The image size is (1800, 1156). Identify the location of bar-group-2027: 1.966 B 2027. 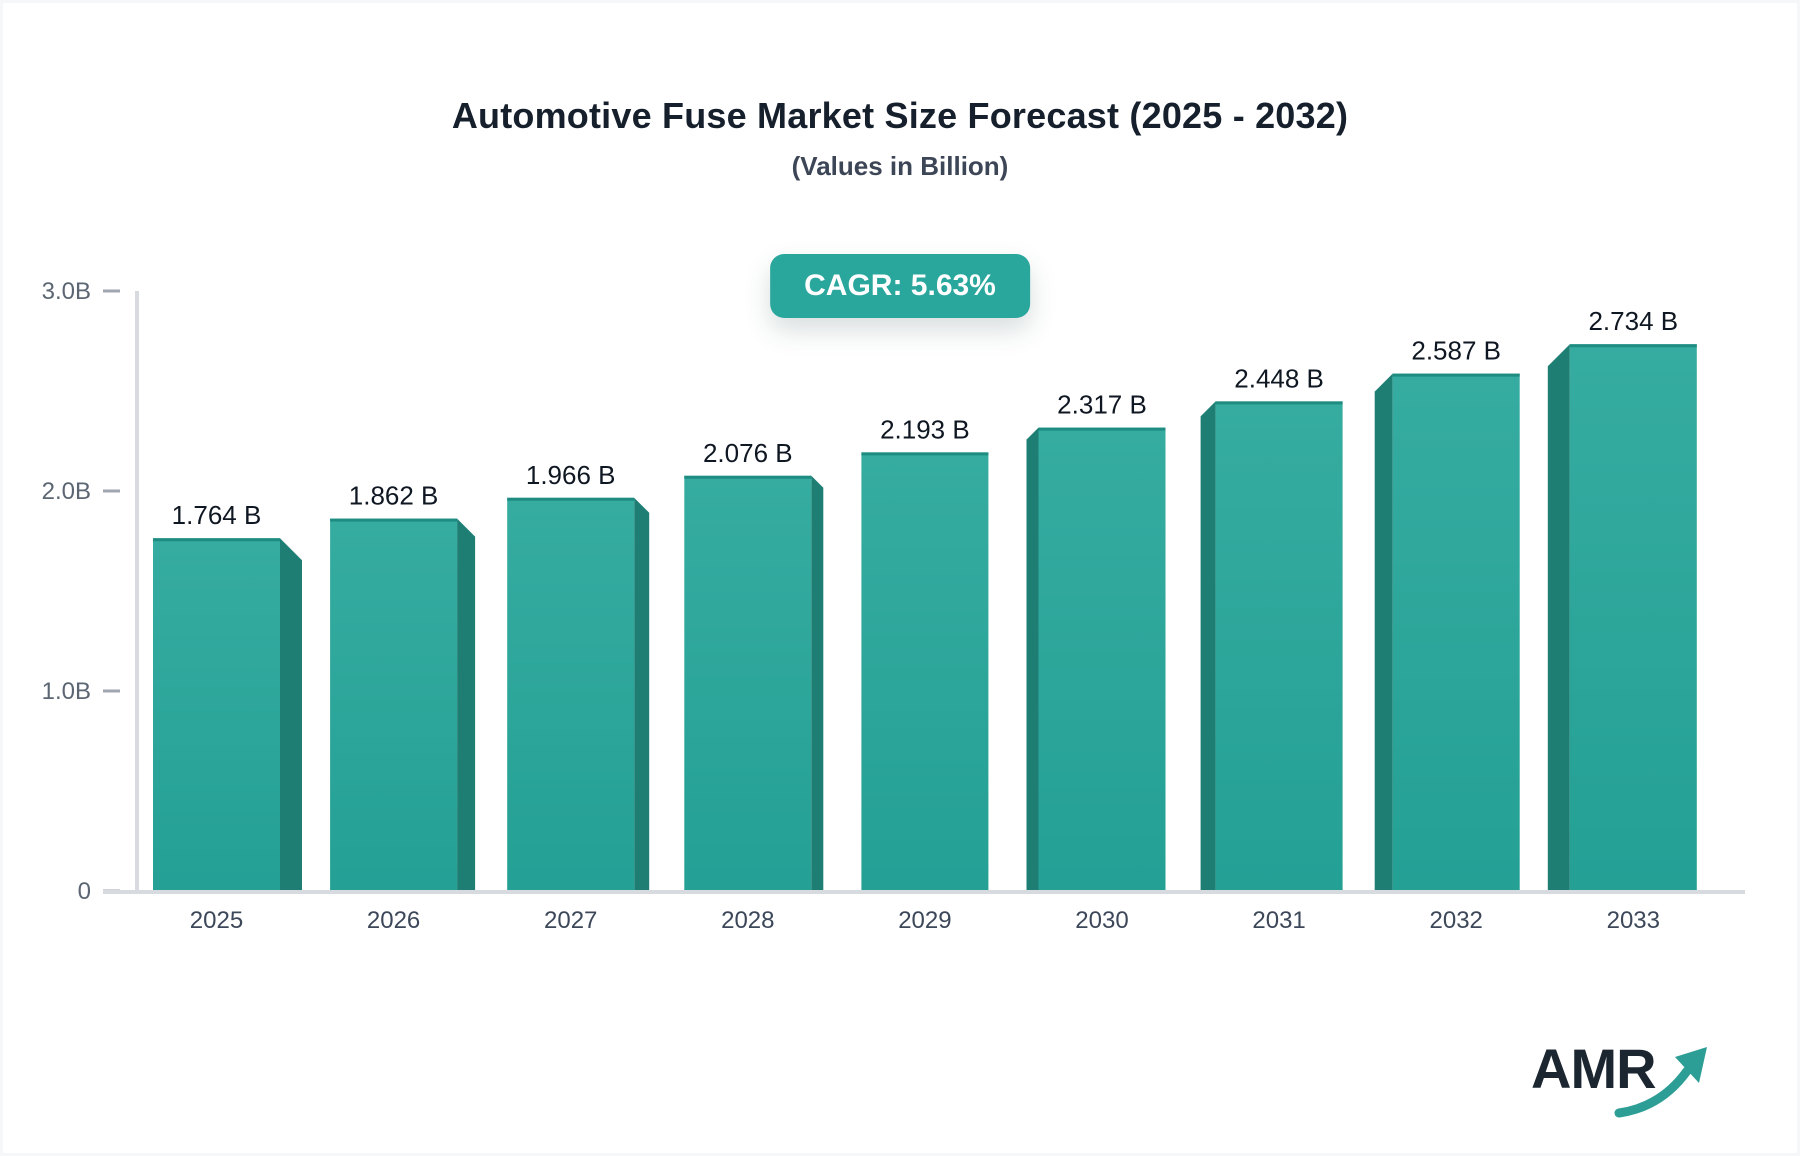
(578, 697).